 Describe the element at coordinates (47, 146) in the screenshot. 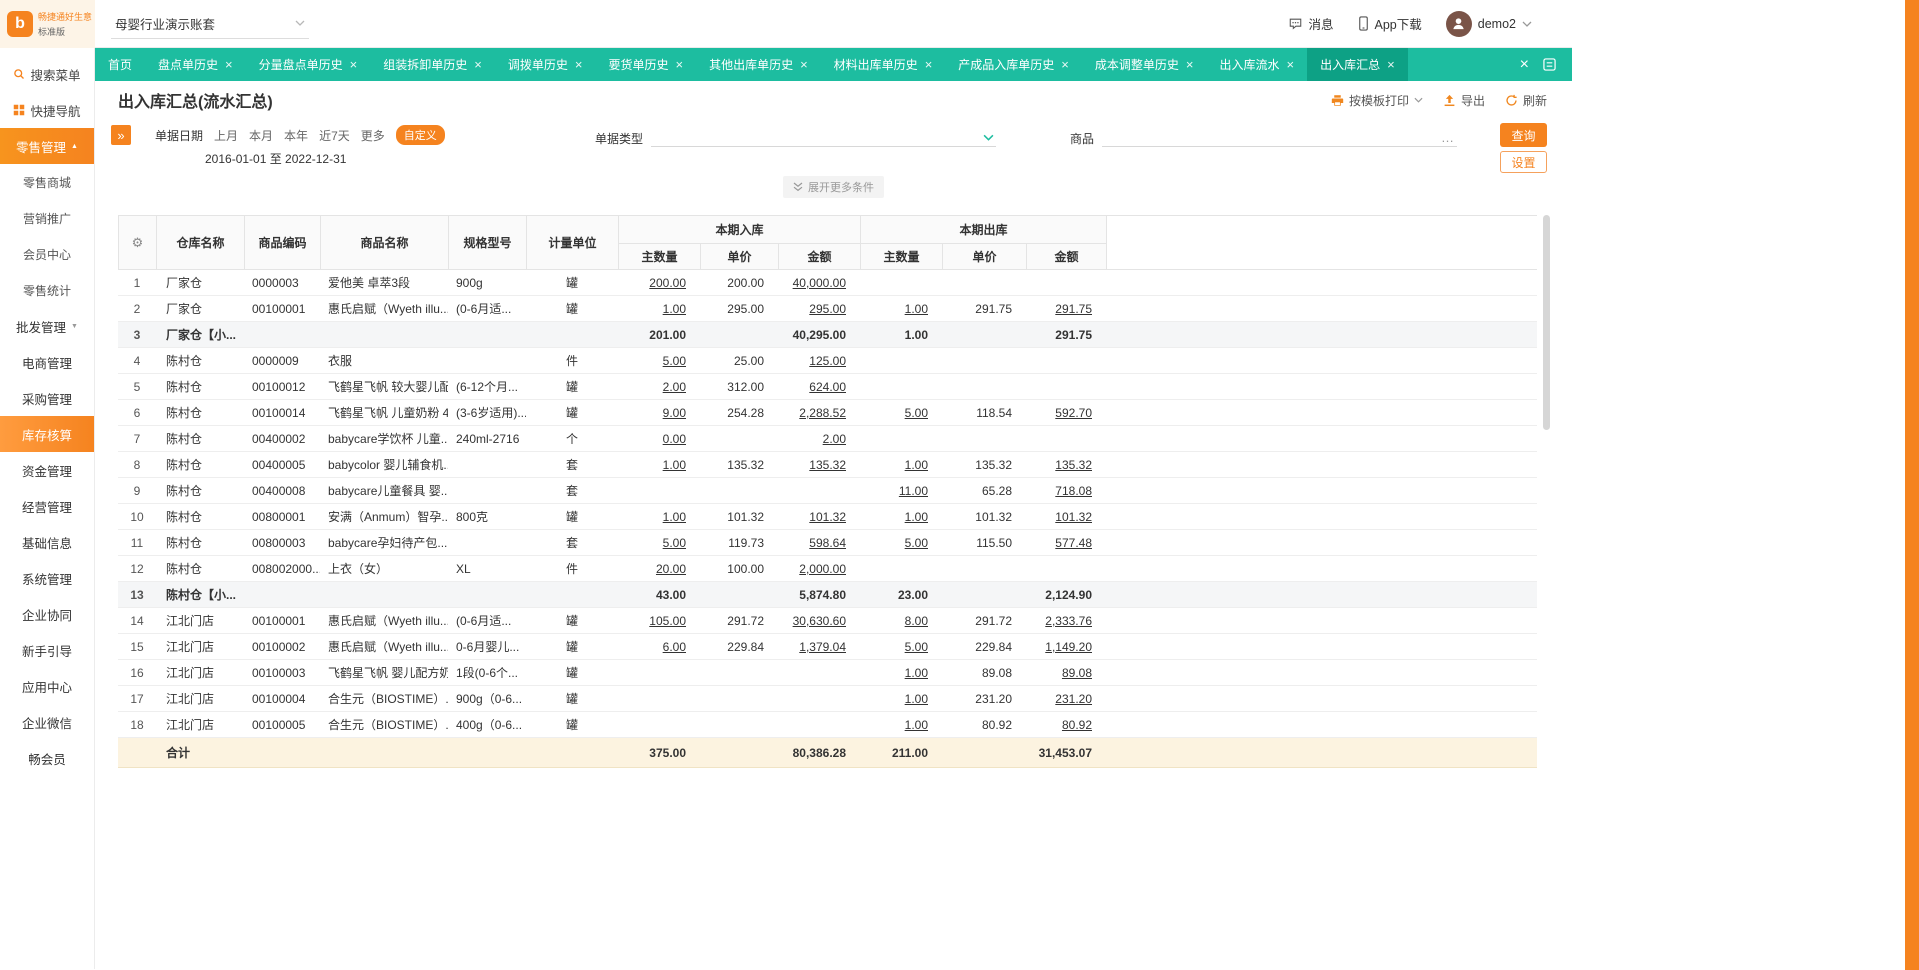

I see `sidebar-item-零售管理: 零售管理 ▲` at that location.